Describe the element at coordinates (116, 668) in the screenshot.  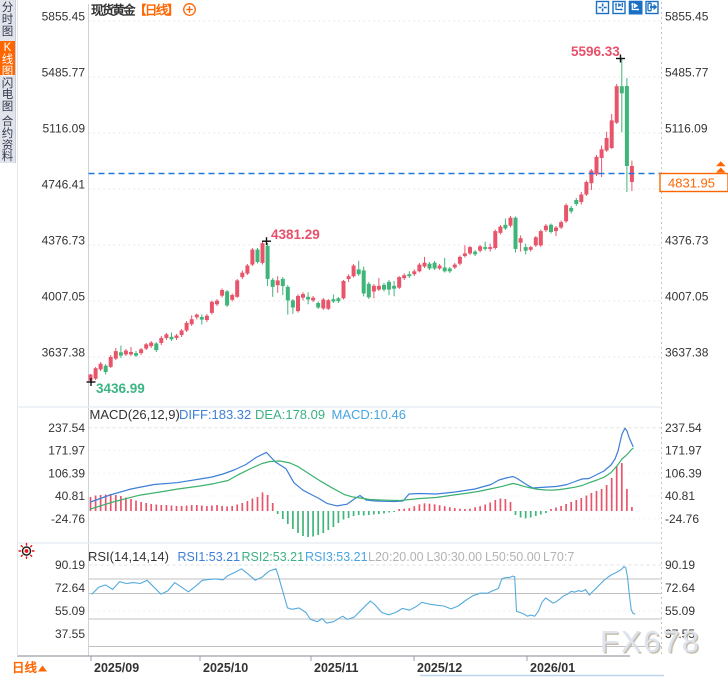
I see `svg-text: 2025/09` at that location.